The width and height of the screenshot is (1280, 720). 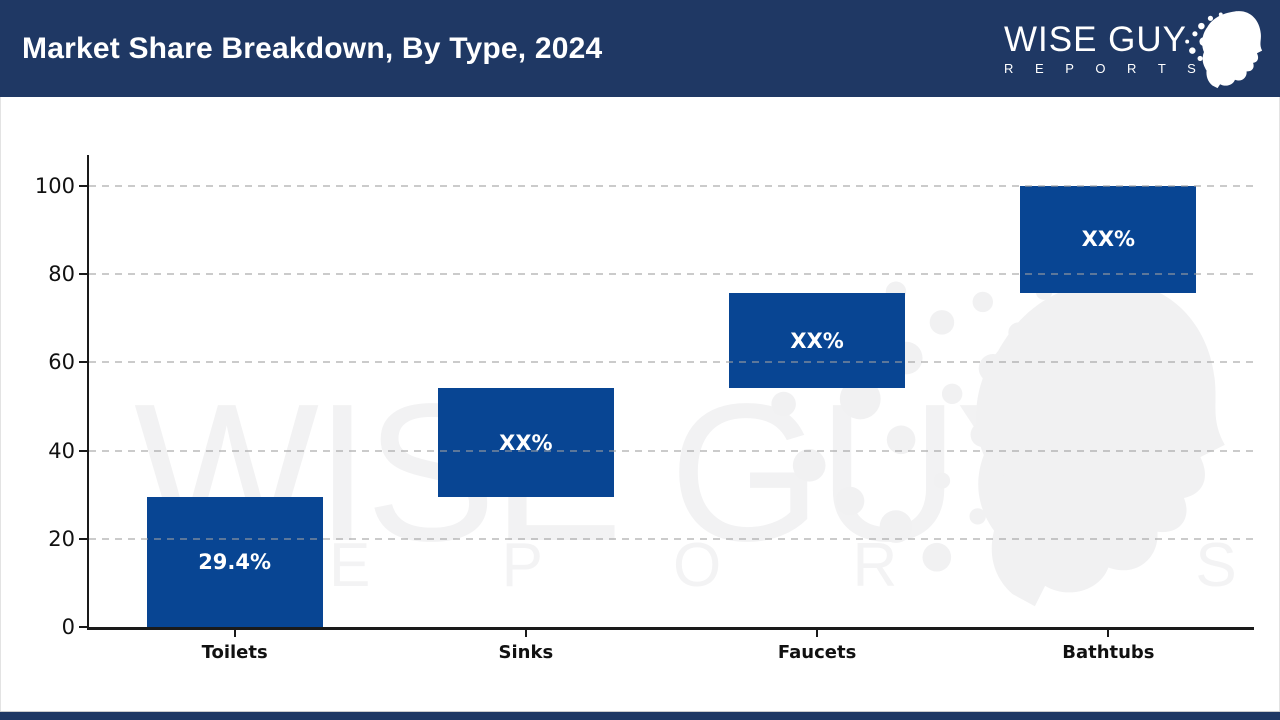 I want to click on logo-text: WISE GUY R E P O R T S, so click(x=1104, y=48).